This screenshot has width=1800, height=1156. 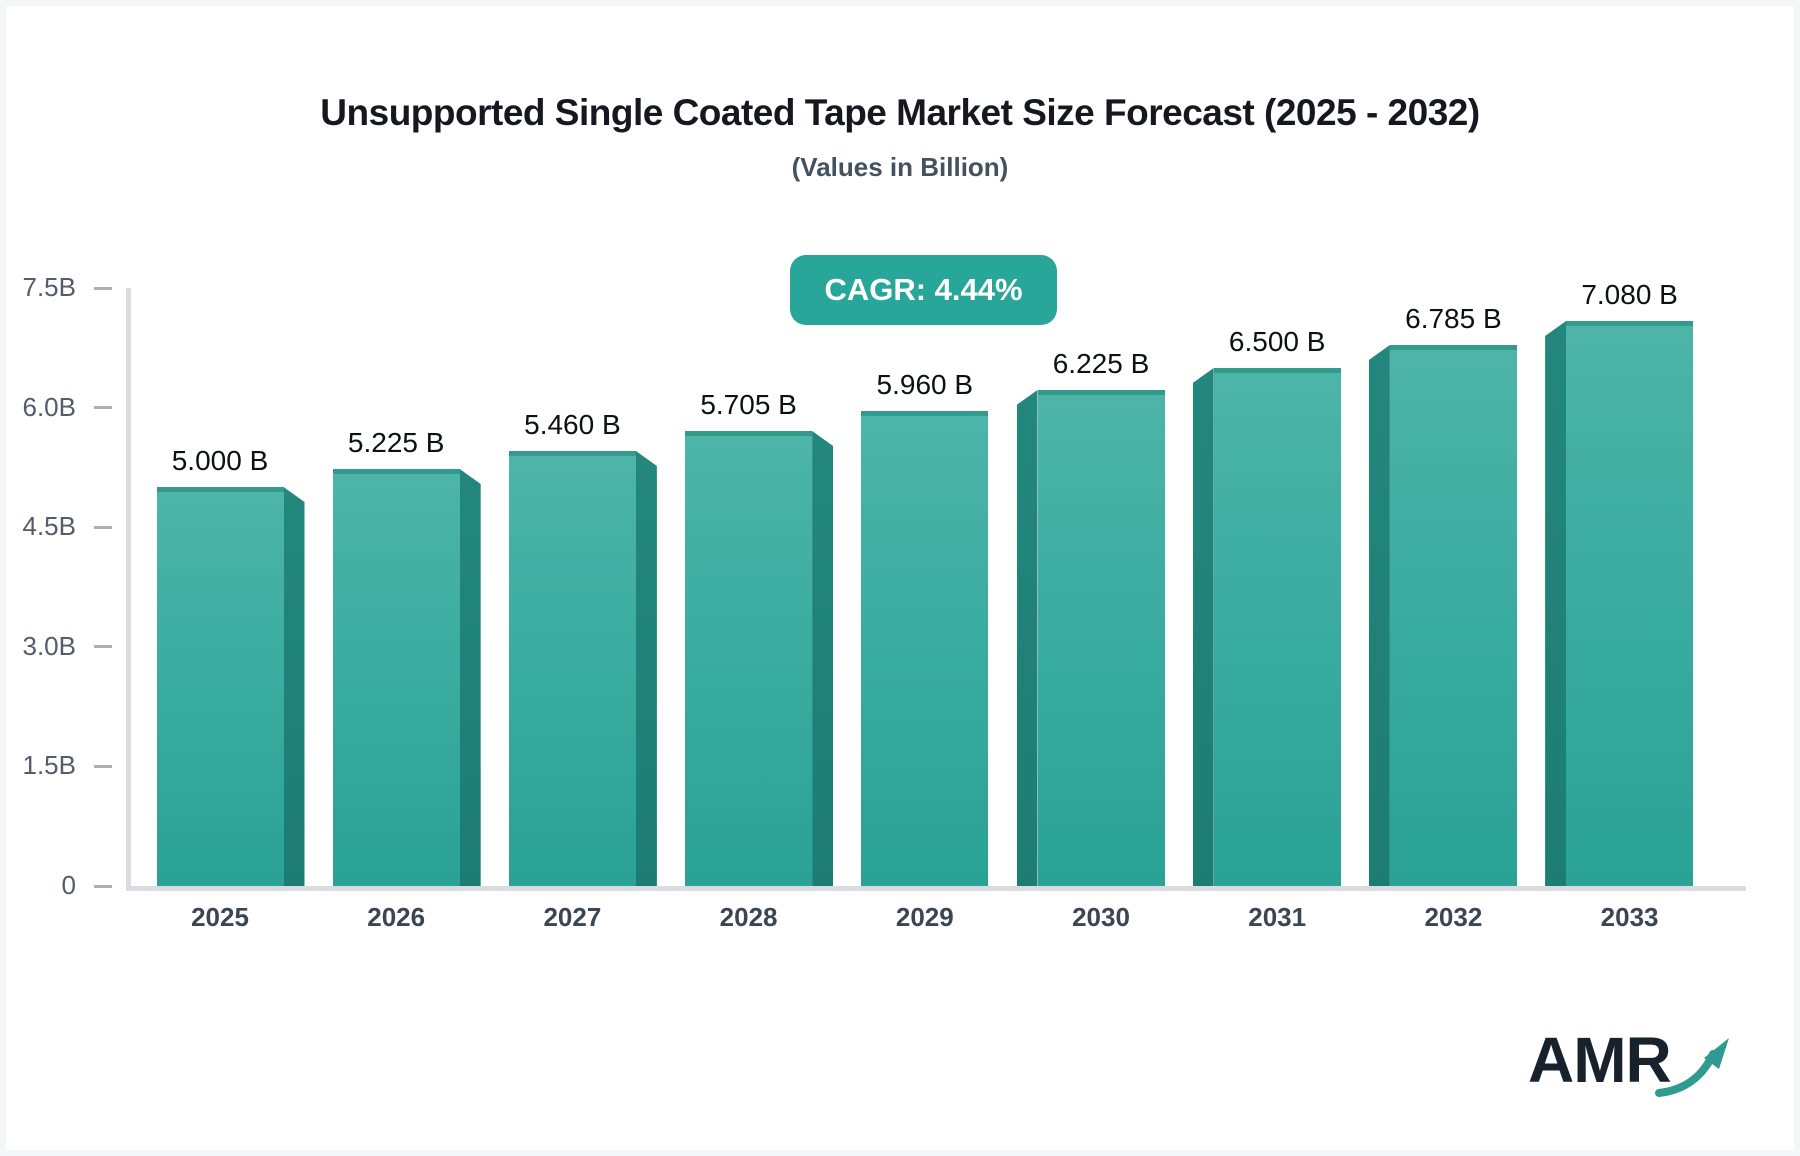 What do you see at coordinates (1277, 341) in the screenshot?
I see `bar-value-label: 6.500 B` at bounding box center [1277, 341].